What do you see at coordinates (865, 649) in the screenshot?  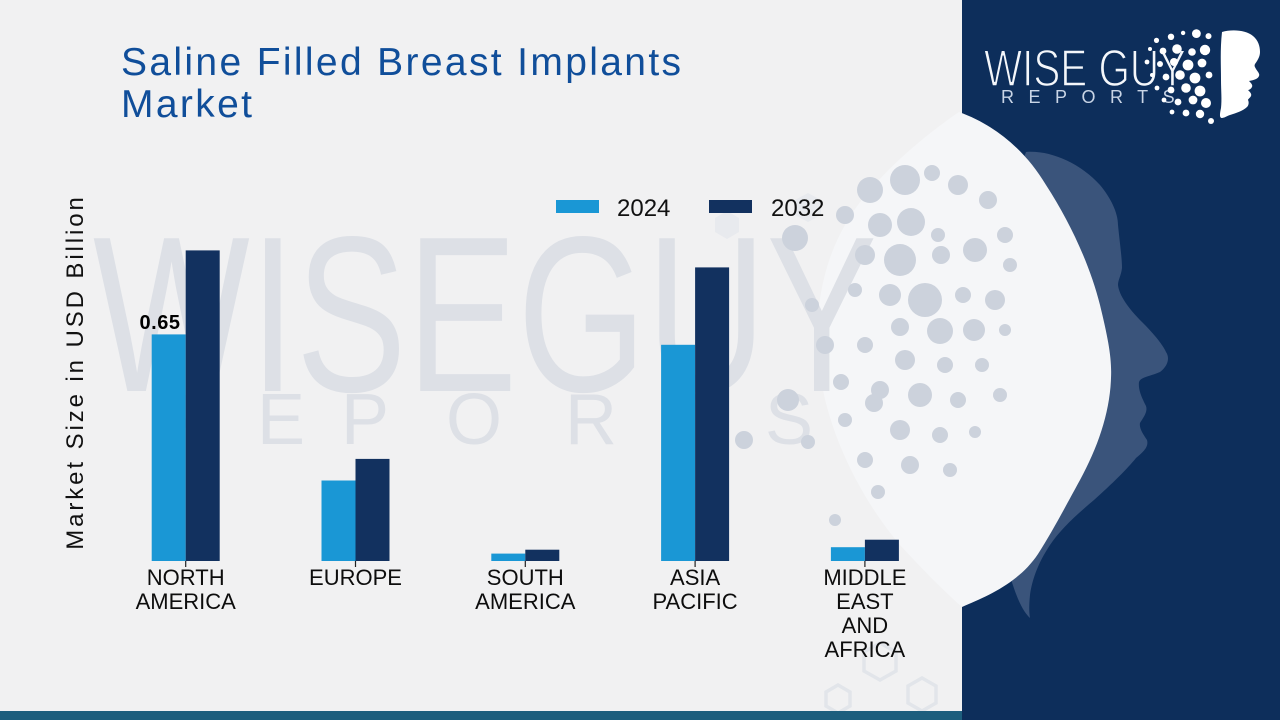 I see `svg-text: AFRICA` at bounding box center [865, 649].